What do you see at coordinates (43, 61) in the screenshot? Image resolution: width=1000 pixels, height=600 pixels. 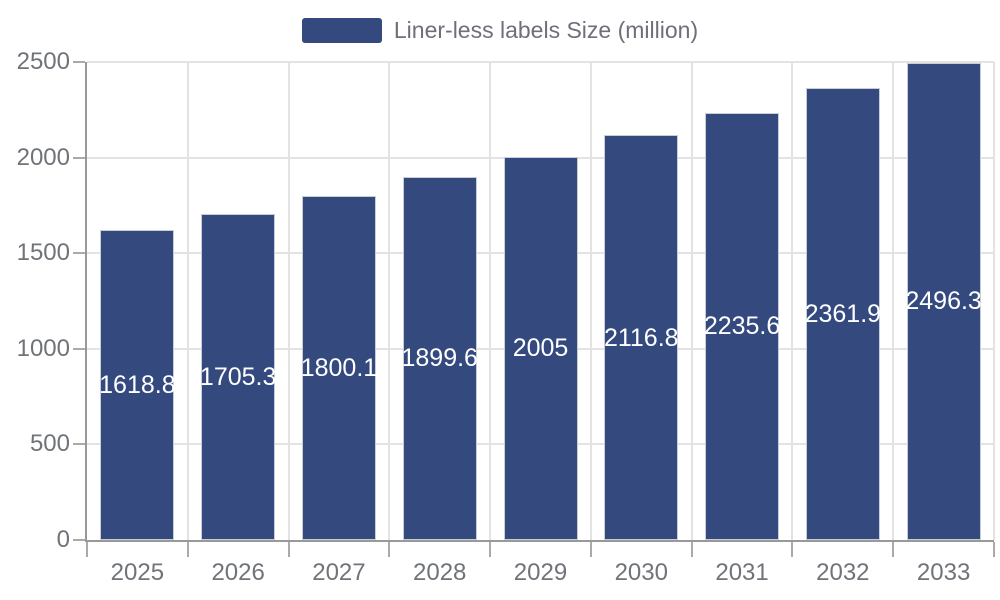 I see `y-tick-label: 2500` at bounding box center [43, 61].